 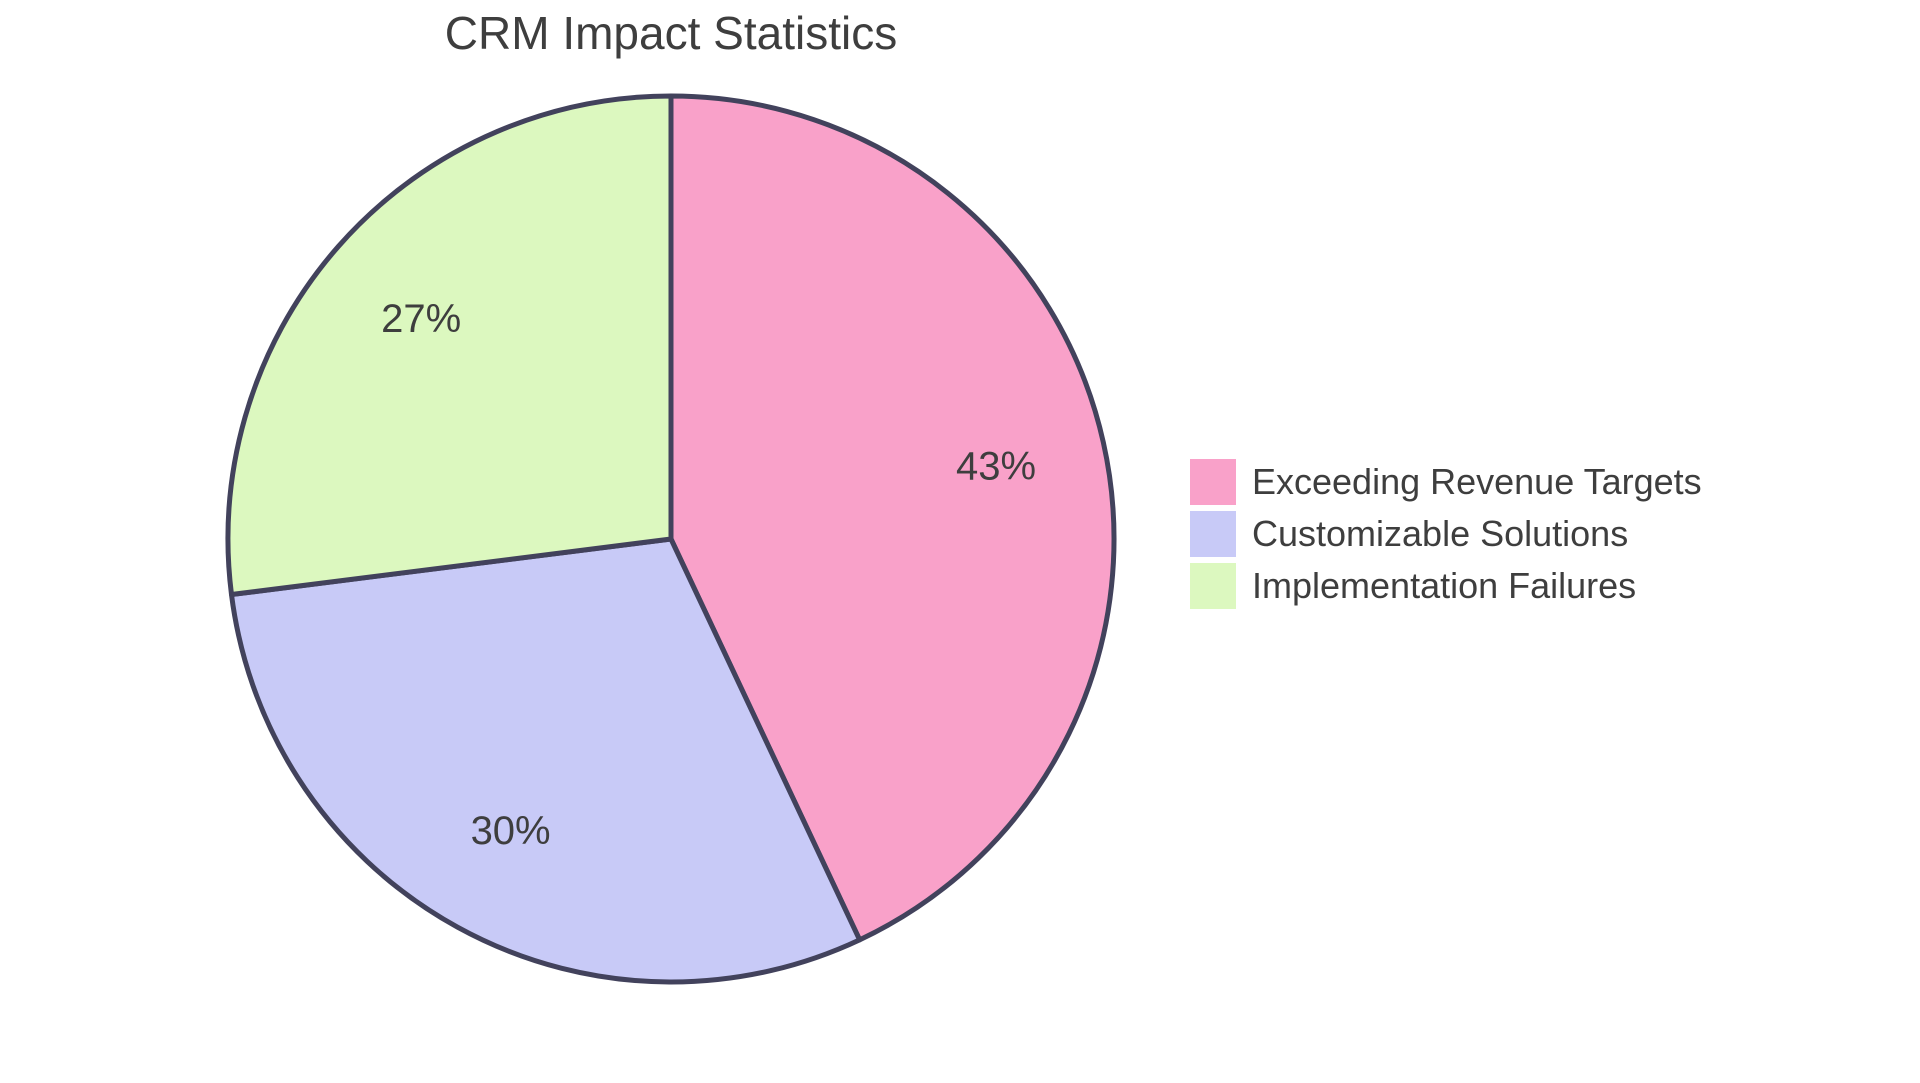 I want to click on legend-label-exceeding-revenue-targets: Exceeding Revenue Targets, so click(x=1477, y=481).